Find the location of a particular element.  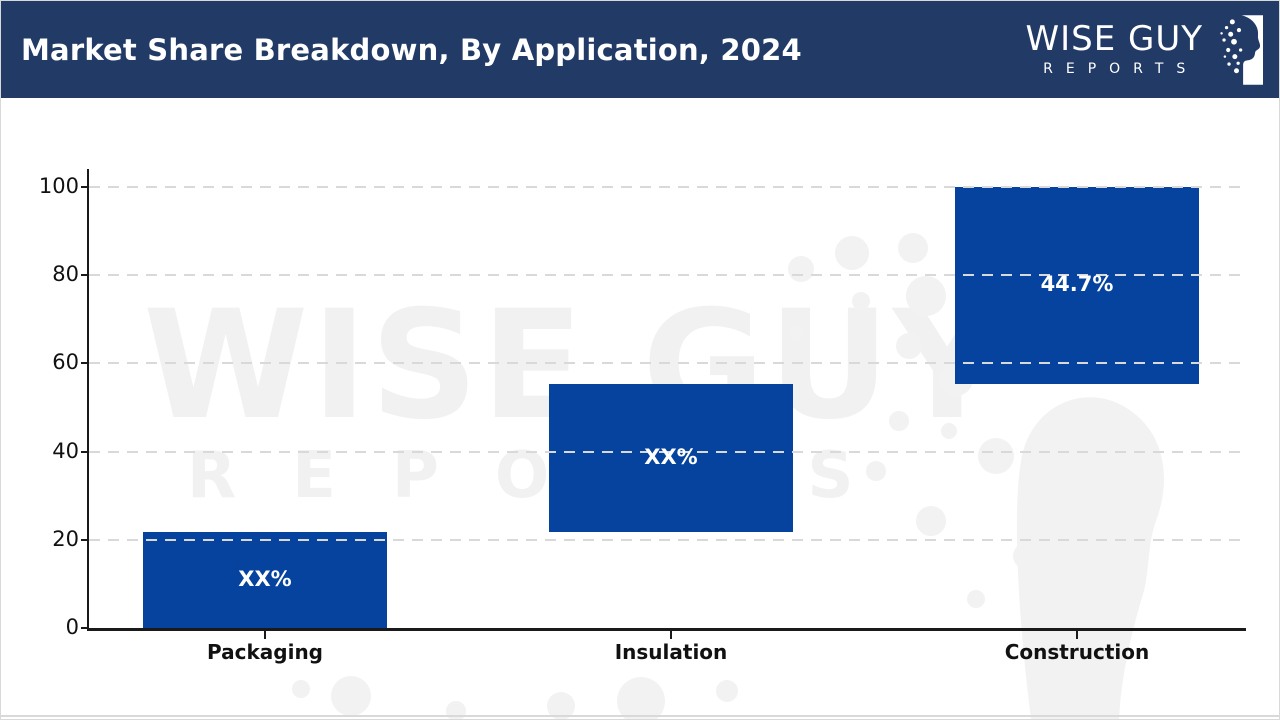

y-tick-label: 0 is located at coordinates (72, 627).